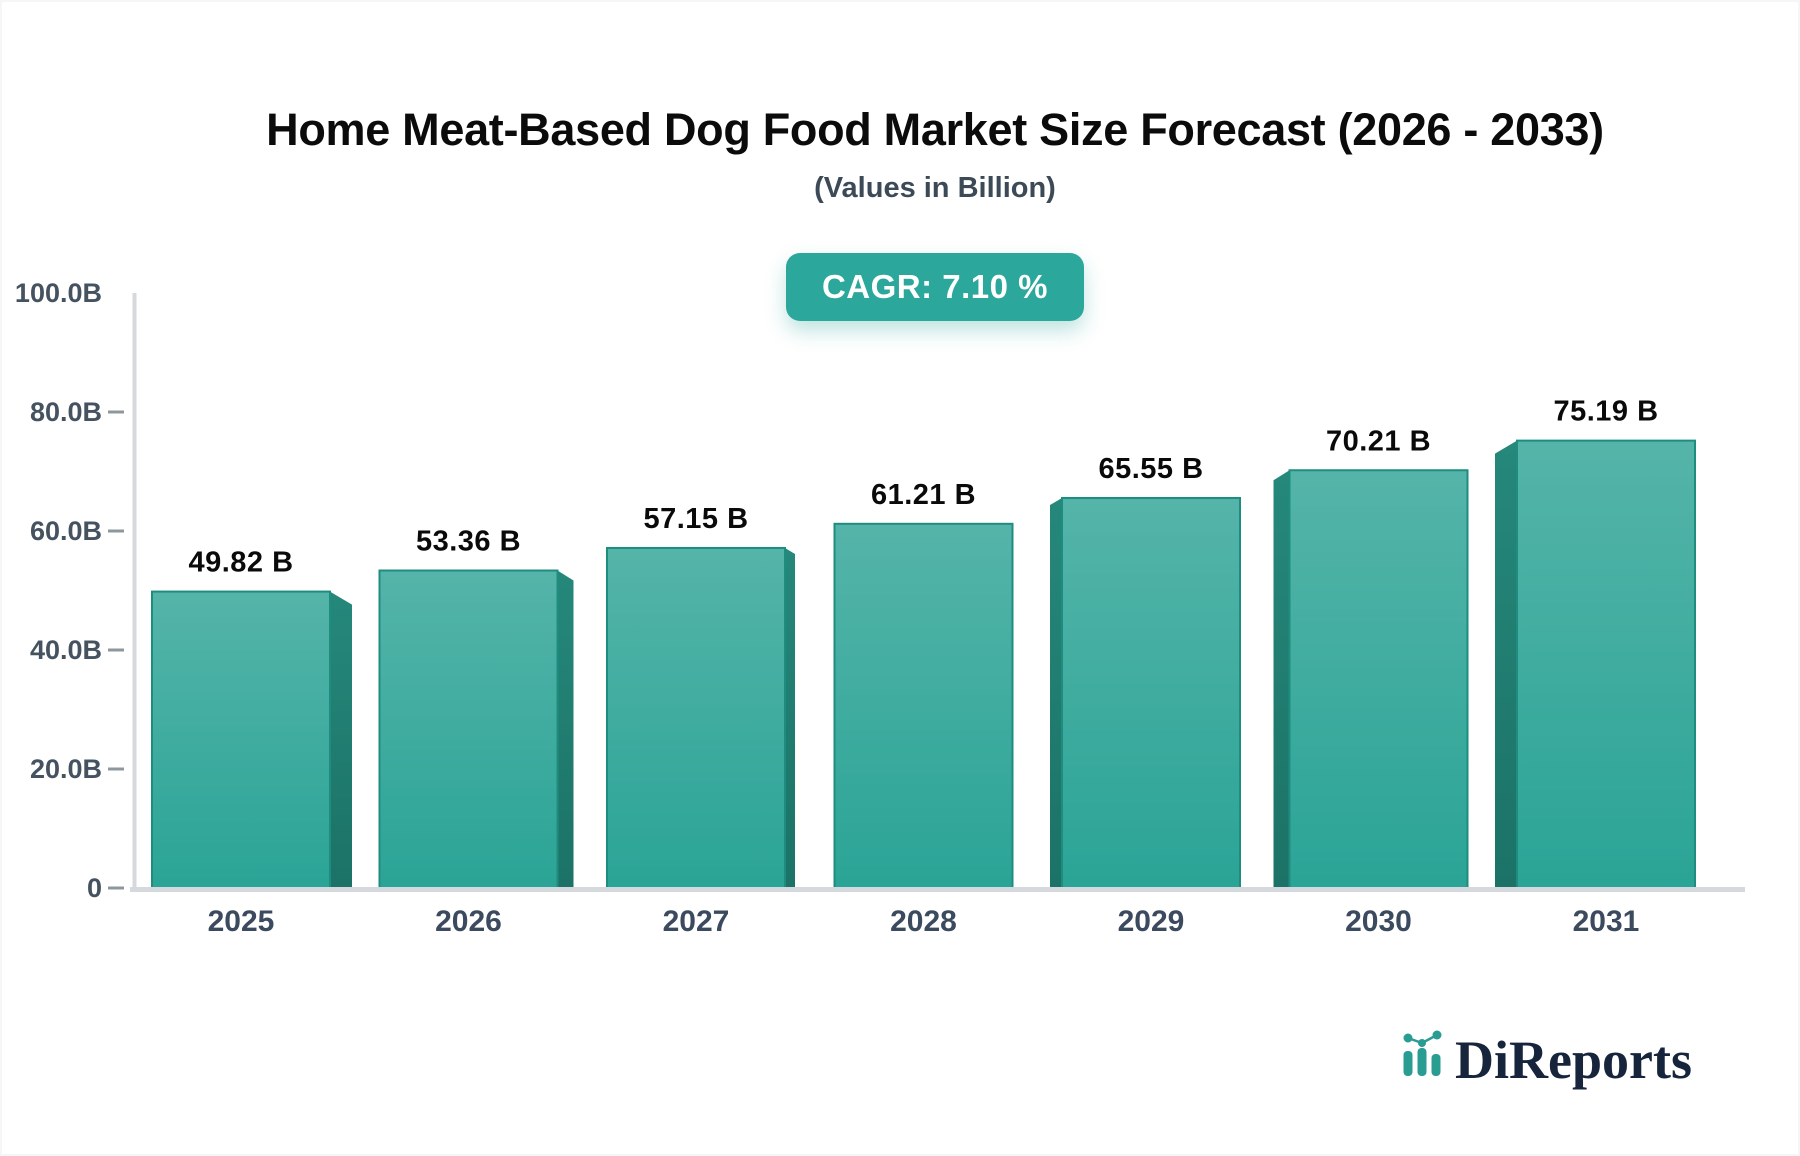  I want to click on bar-2026: 53.36 B 2026, so click(476, 732).